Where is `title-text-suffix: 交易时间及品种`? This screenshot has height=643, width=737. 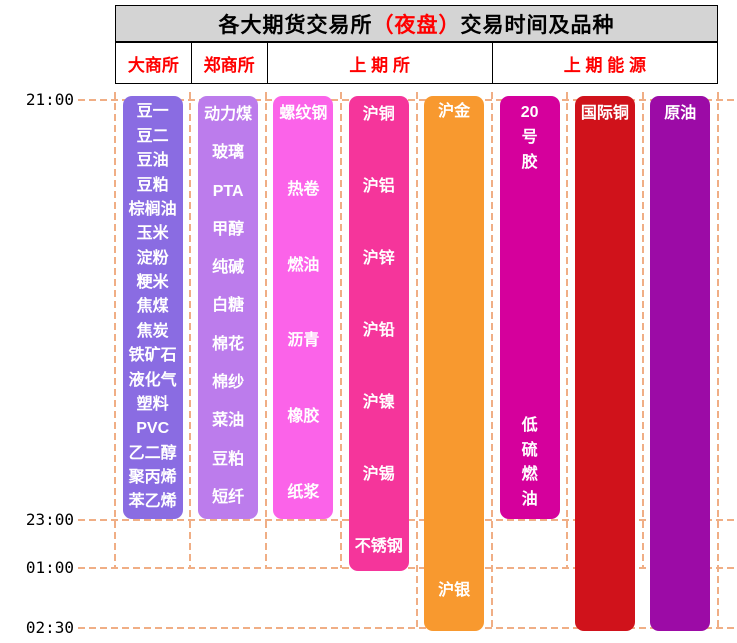
title-text-suffix: 交易时间及品种 is located at coordinates (537, 25).